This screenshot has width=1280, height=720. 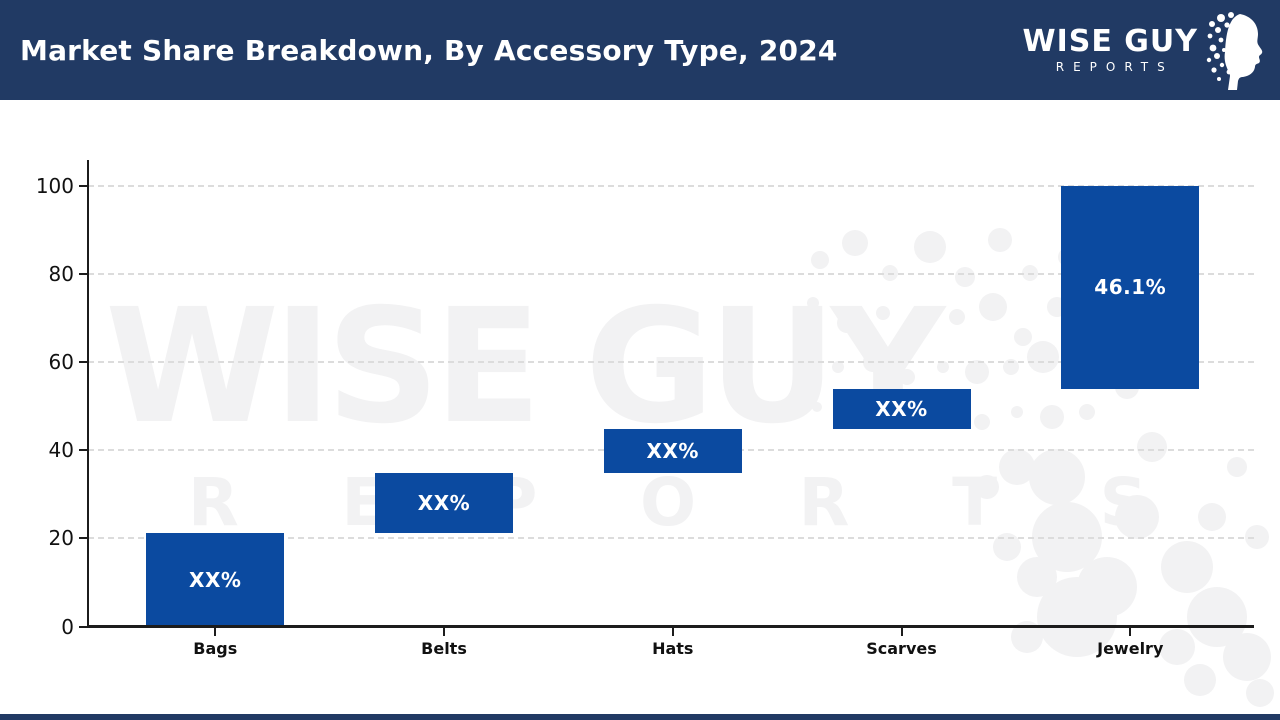 I want to click on x-axis-tick-jewelry, so click(x=1130, y=632).